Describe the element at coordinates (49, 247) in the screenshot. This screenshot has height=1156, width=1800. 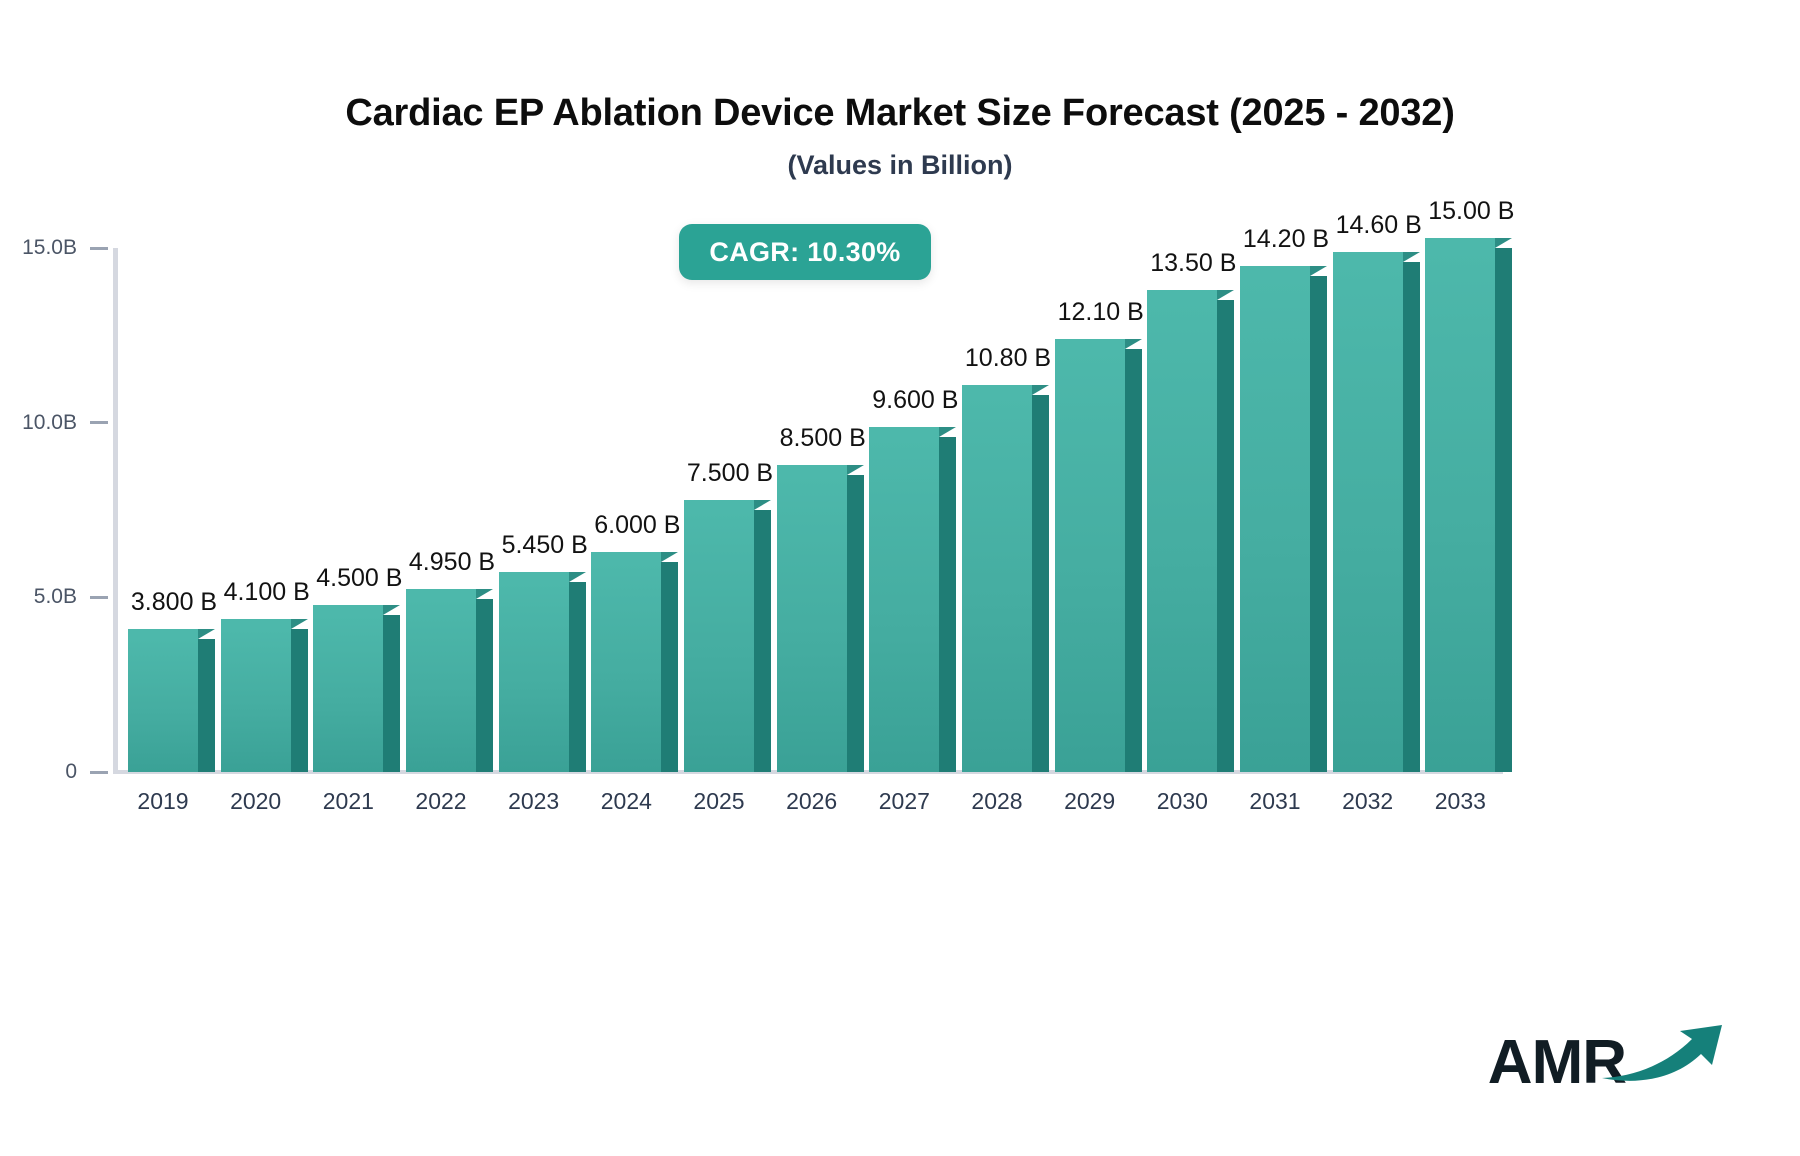
I see `y-axis-tick-label: 15.0B` at that location.